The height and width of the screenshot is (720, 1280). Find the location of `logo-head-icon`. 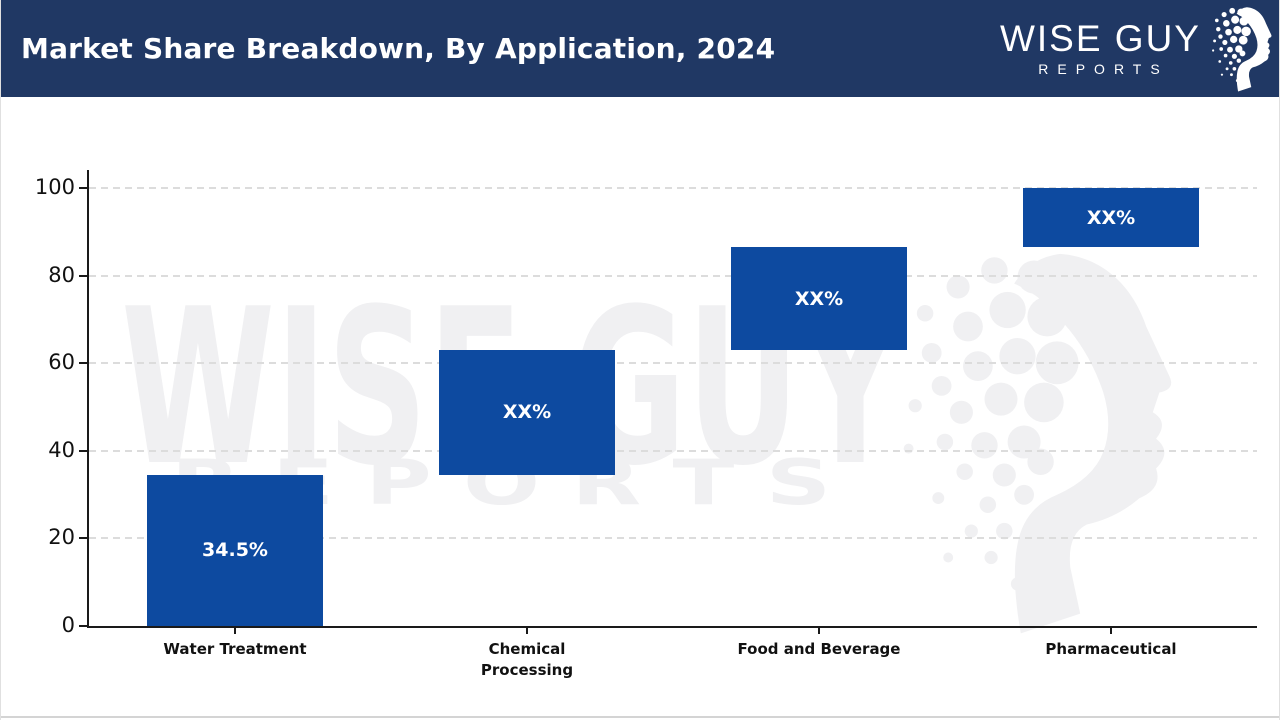

logo-head-icon is located at coordinates (1242, 49).